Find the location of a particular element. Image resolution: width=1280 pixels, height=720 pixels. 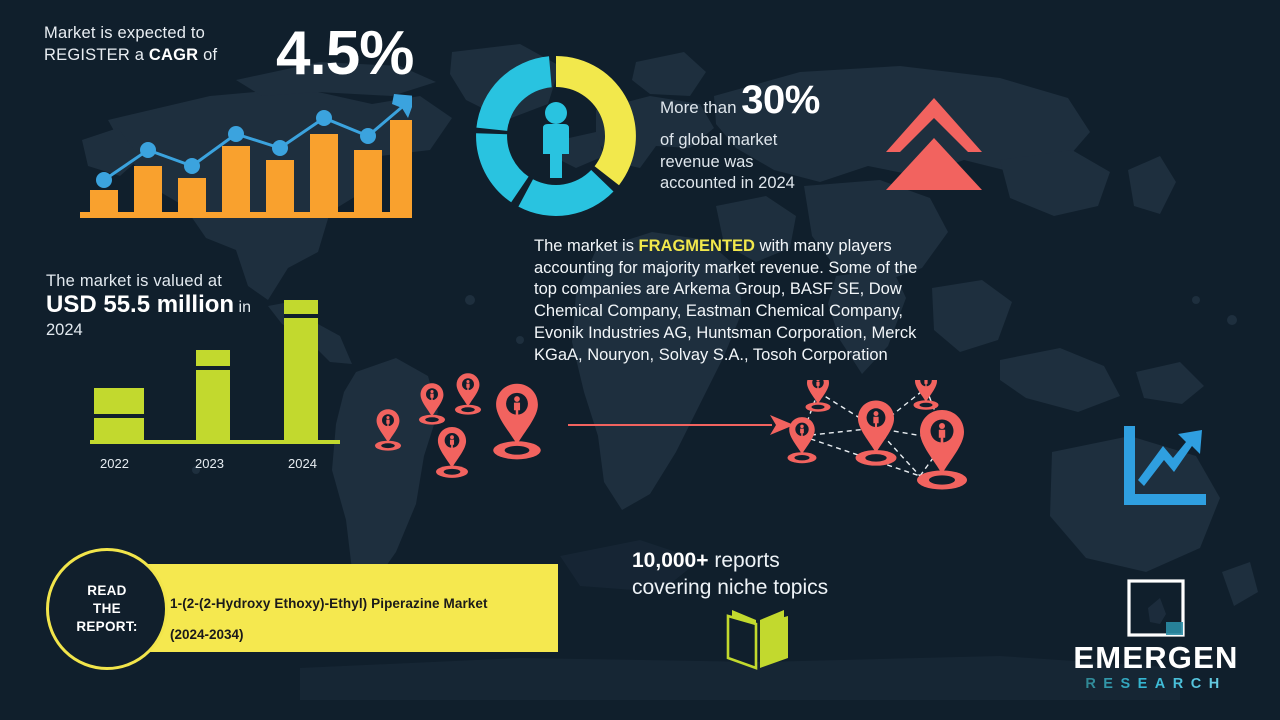

logo-square-icon is located at coordinates (1156, 608).